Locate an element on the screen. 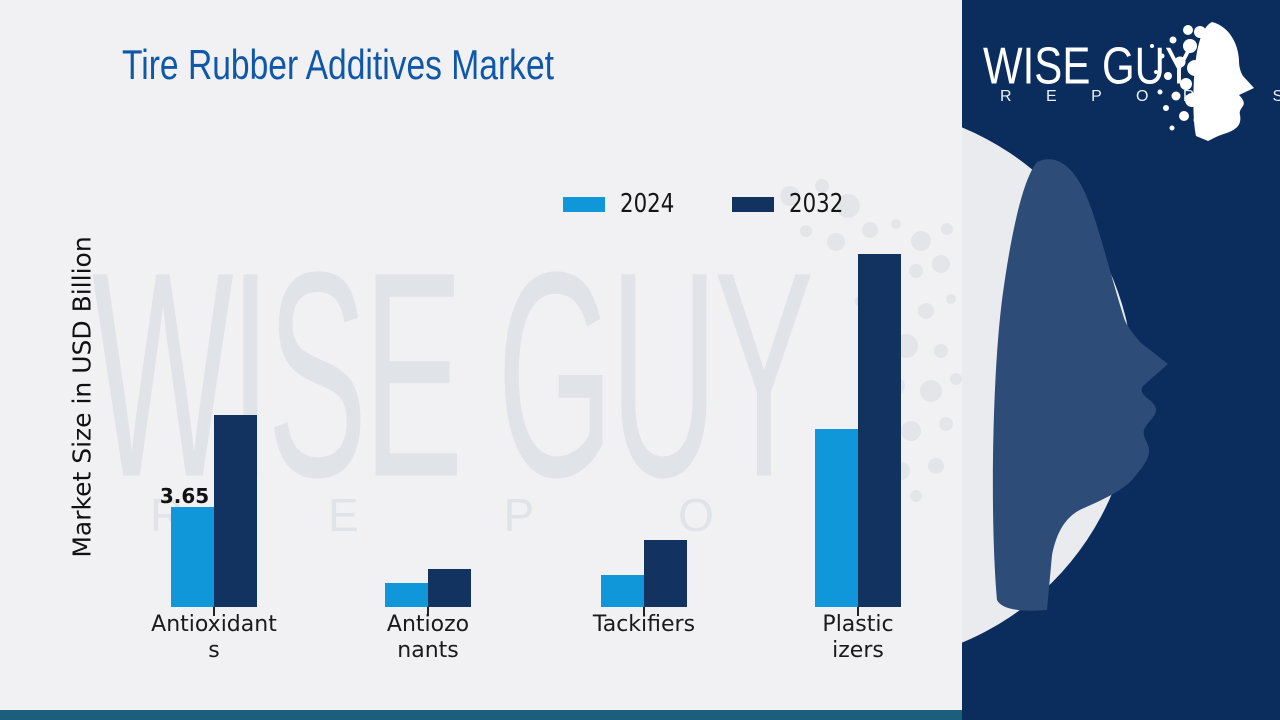 This screenshot has height=720, width=1280. bar-2024-plasticizers is located at coordinates (836, 518).